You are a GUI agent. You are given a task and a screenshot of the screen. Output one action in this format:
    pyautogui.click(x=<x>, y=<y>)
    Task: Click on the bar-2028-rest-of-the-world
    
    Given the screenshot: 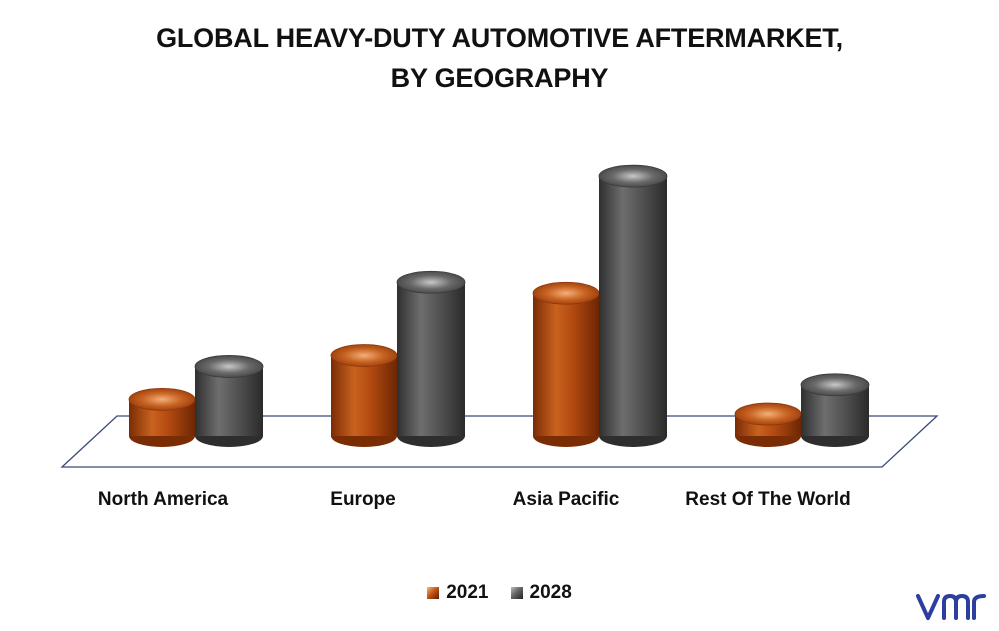 What is the action you would take?
    pyautogui.click(x=835, y=410)
    